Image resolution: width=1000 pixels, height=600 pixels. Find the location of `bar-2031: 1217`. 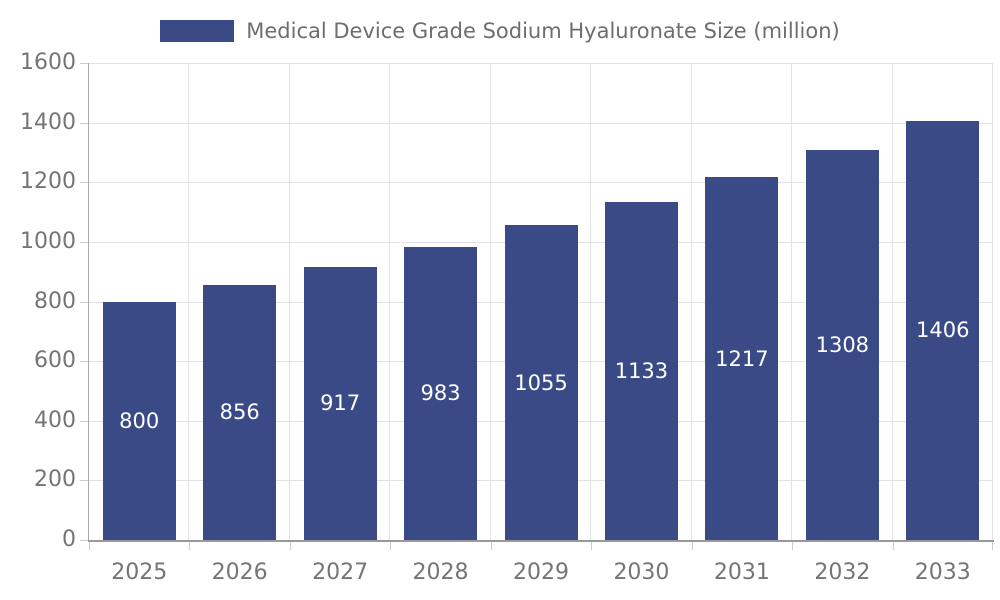

bar-2031: 1217 is located at coordinates (742, 358).